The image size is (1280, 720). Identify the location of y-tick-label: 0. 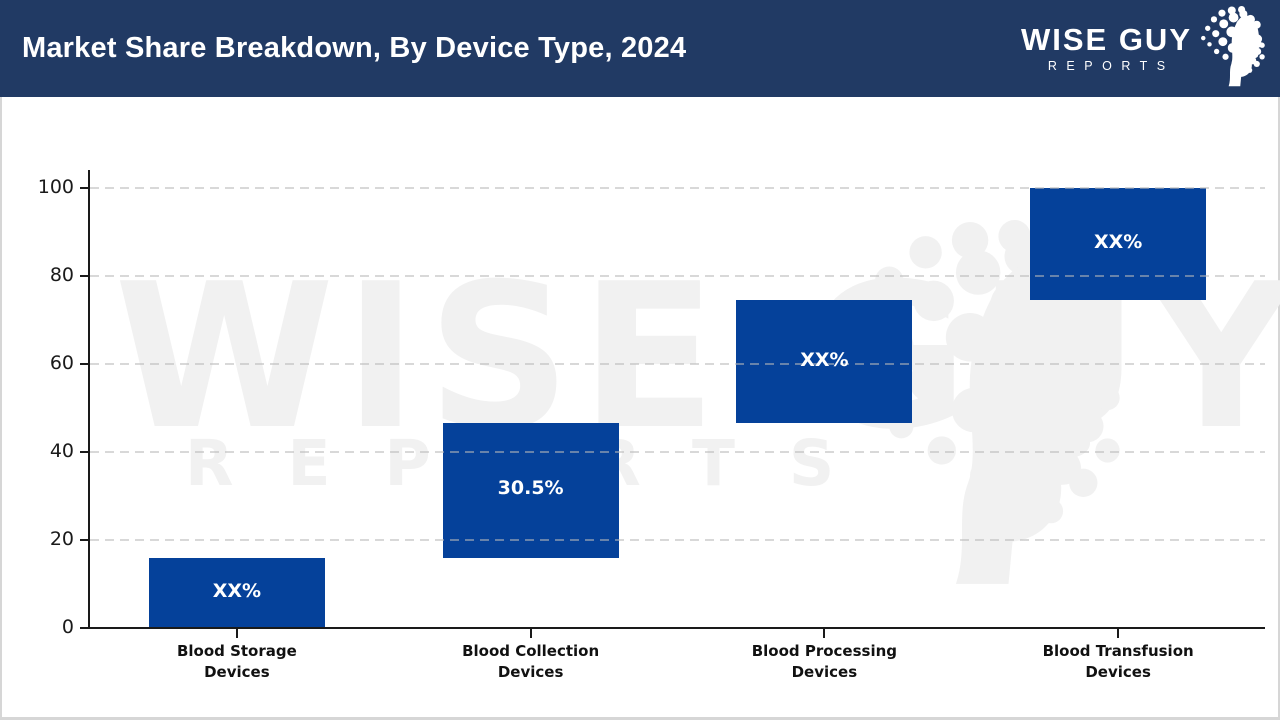
(67, 627).